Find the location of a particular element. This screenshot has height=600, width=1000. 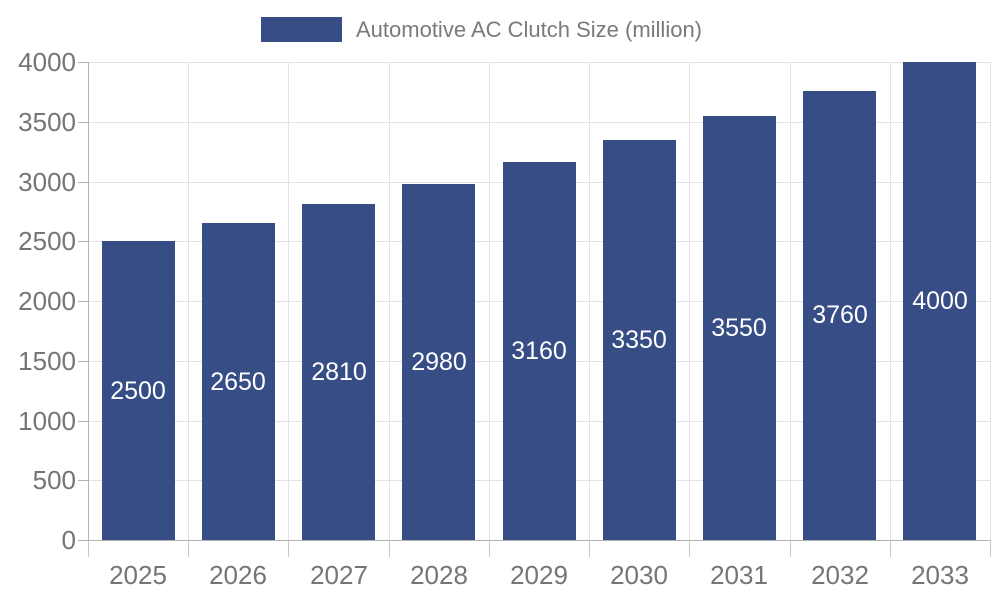

x-axis-label-2031: 2031 is located at coordinates (739, 575).